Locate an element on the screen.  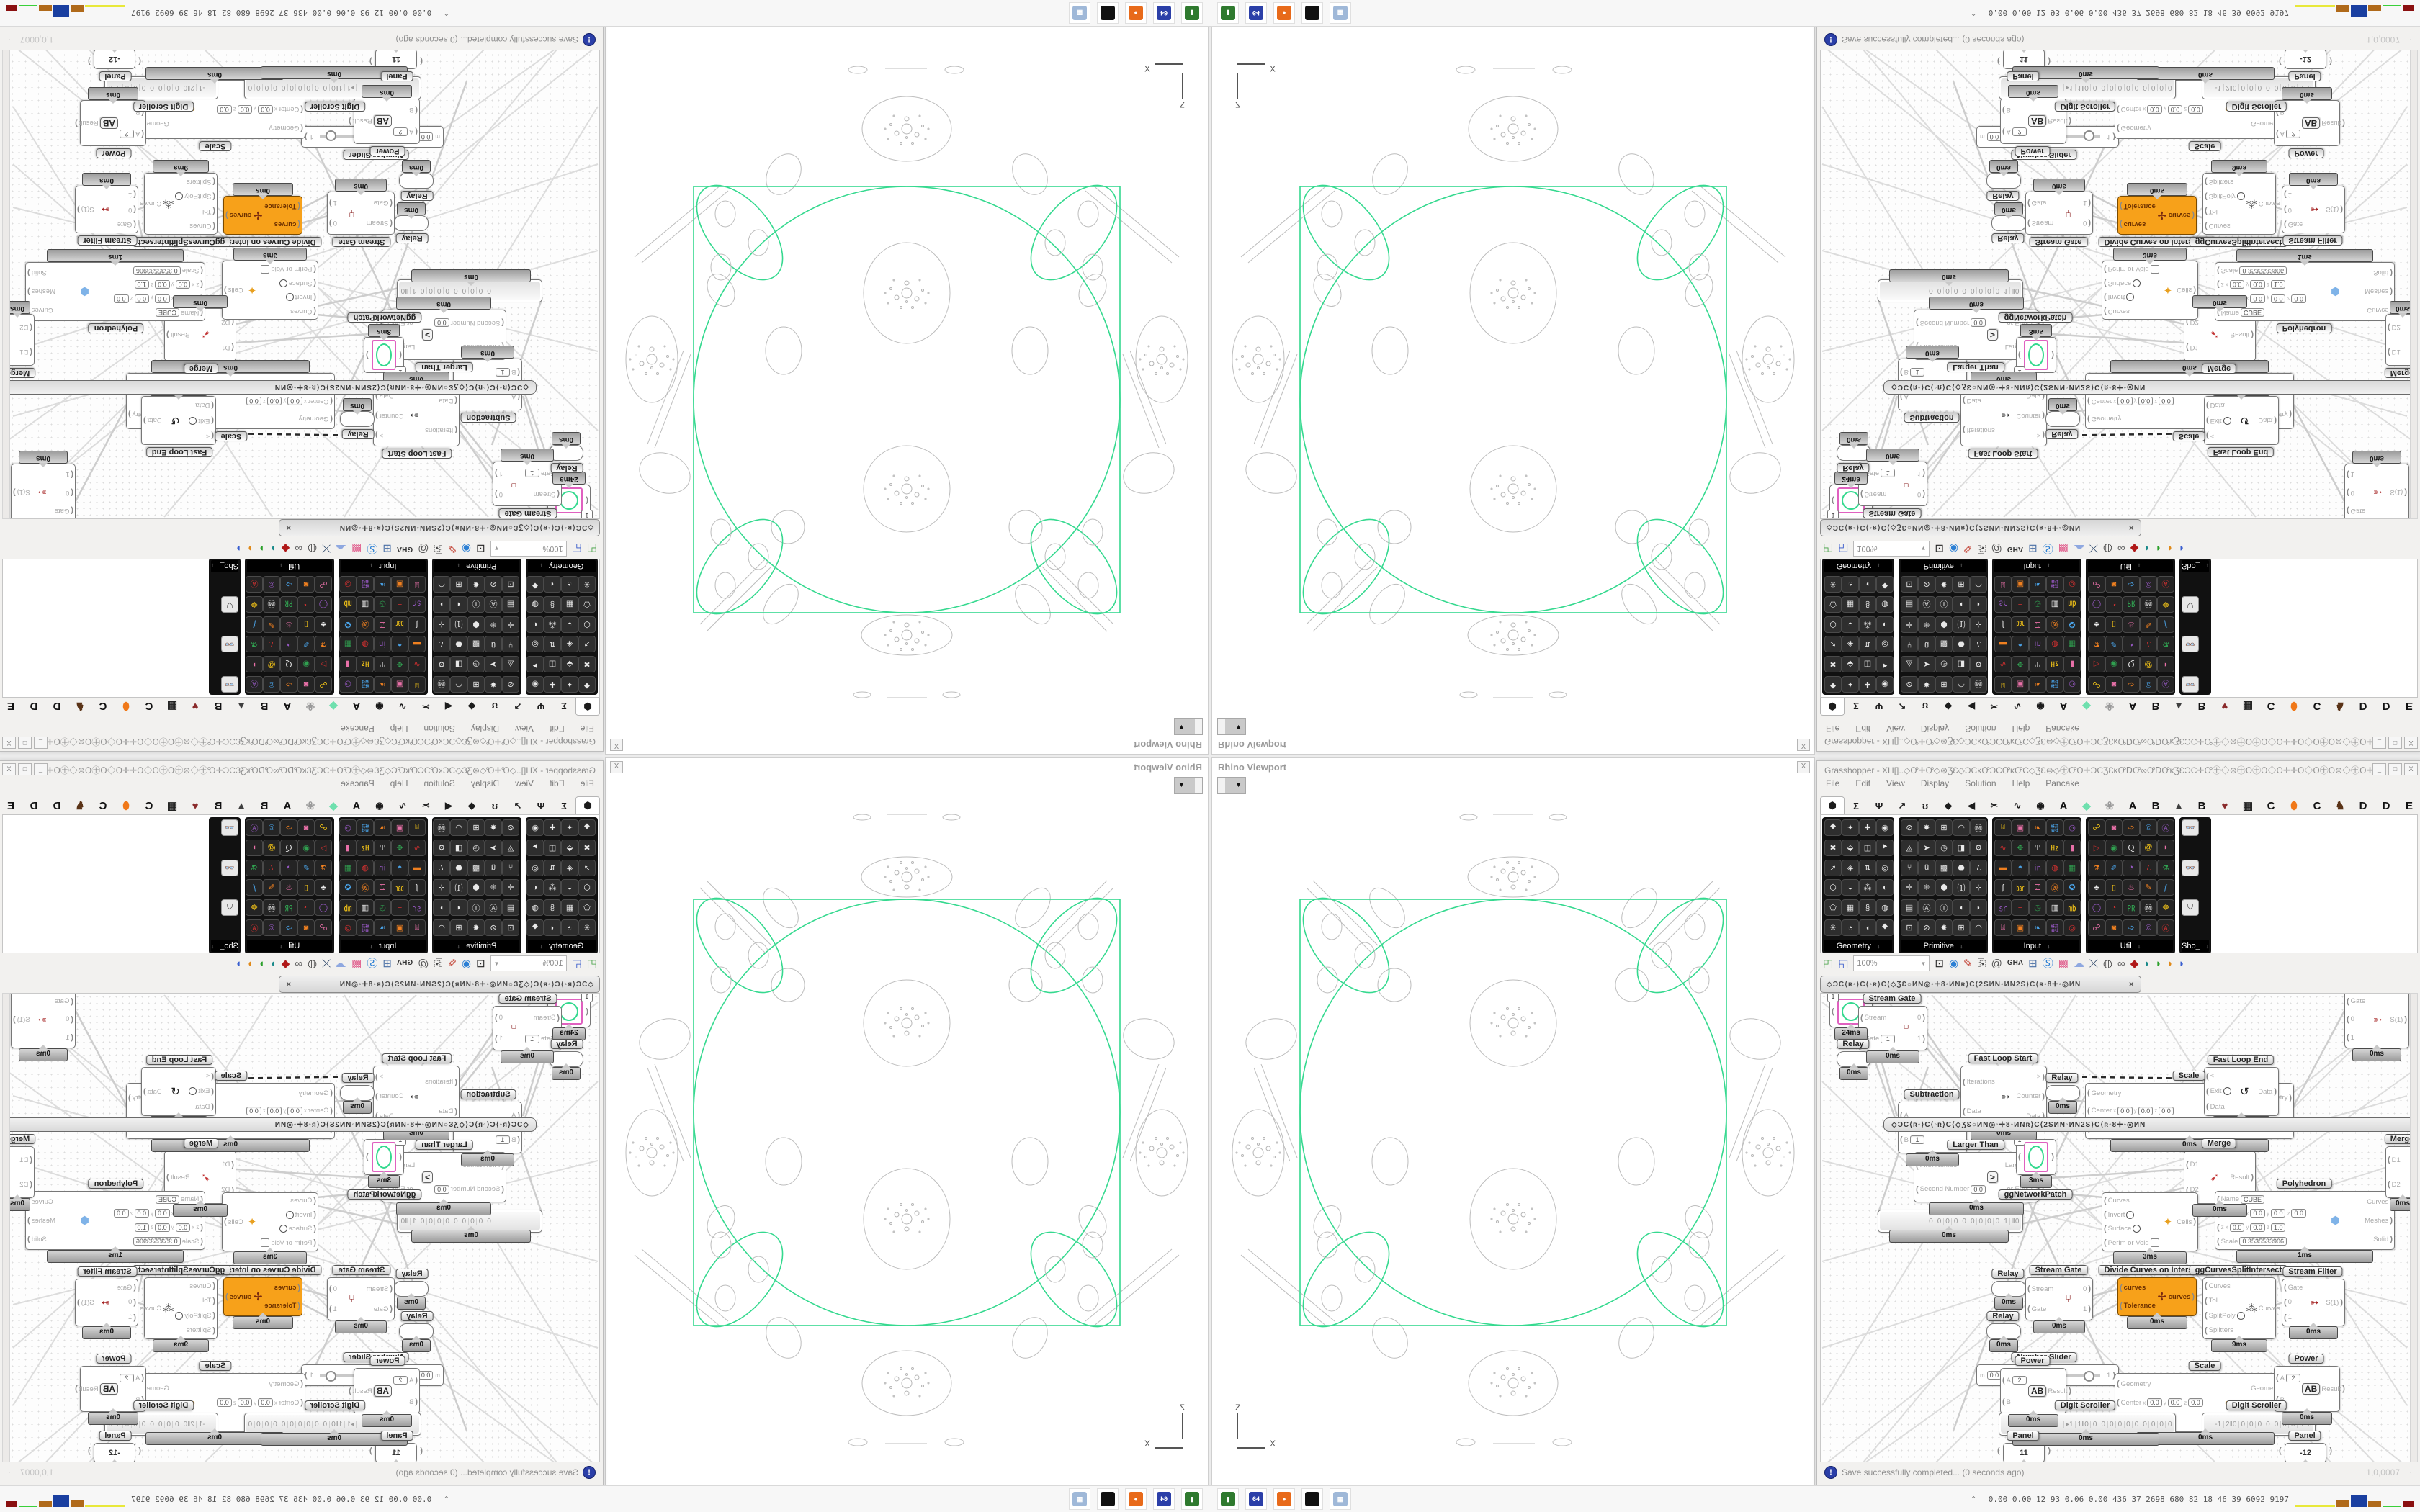
component-icon: ▤ is located at coordinates (1909, 604).